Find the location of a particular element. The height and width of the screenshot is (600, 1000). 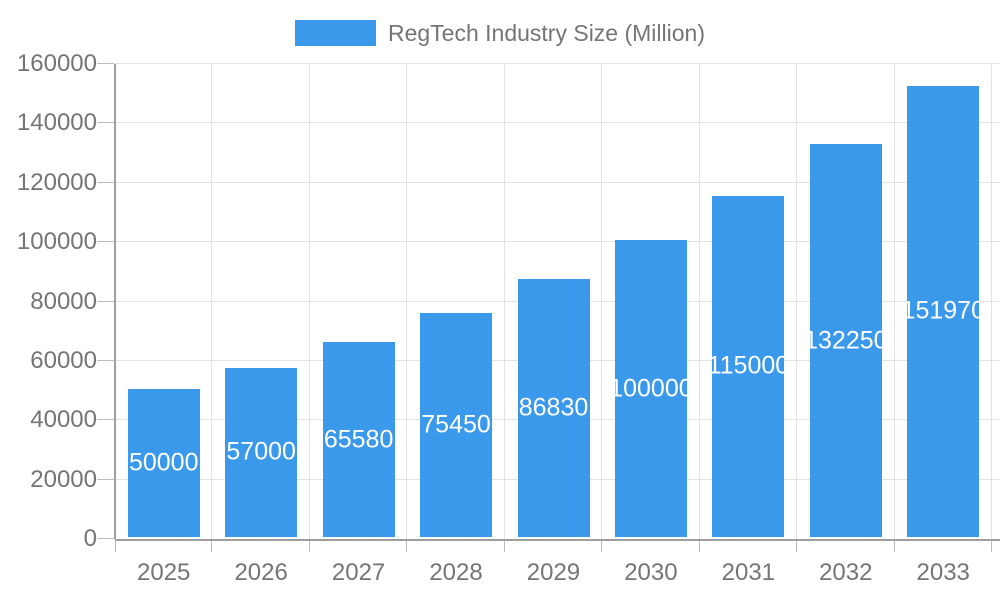

chart-legend: RegTech Industry Size (Million) is located at coordinates (500, 33).